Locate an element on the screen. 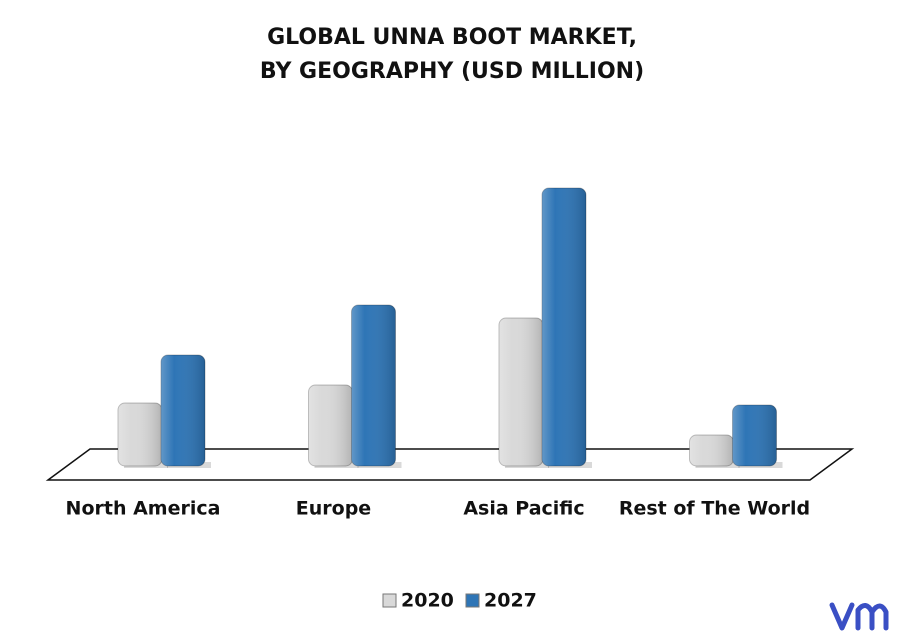 This screenshot has width=905, height=635. floor is located at coordinates (450, 464).